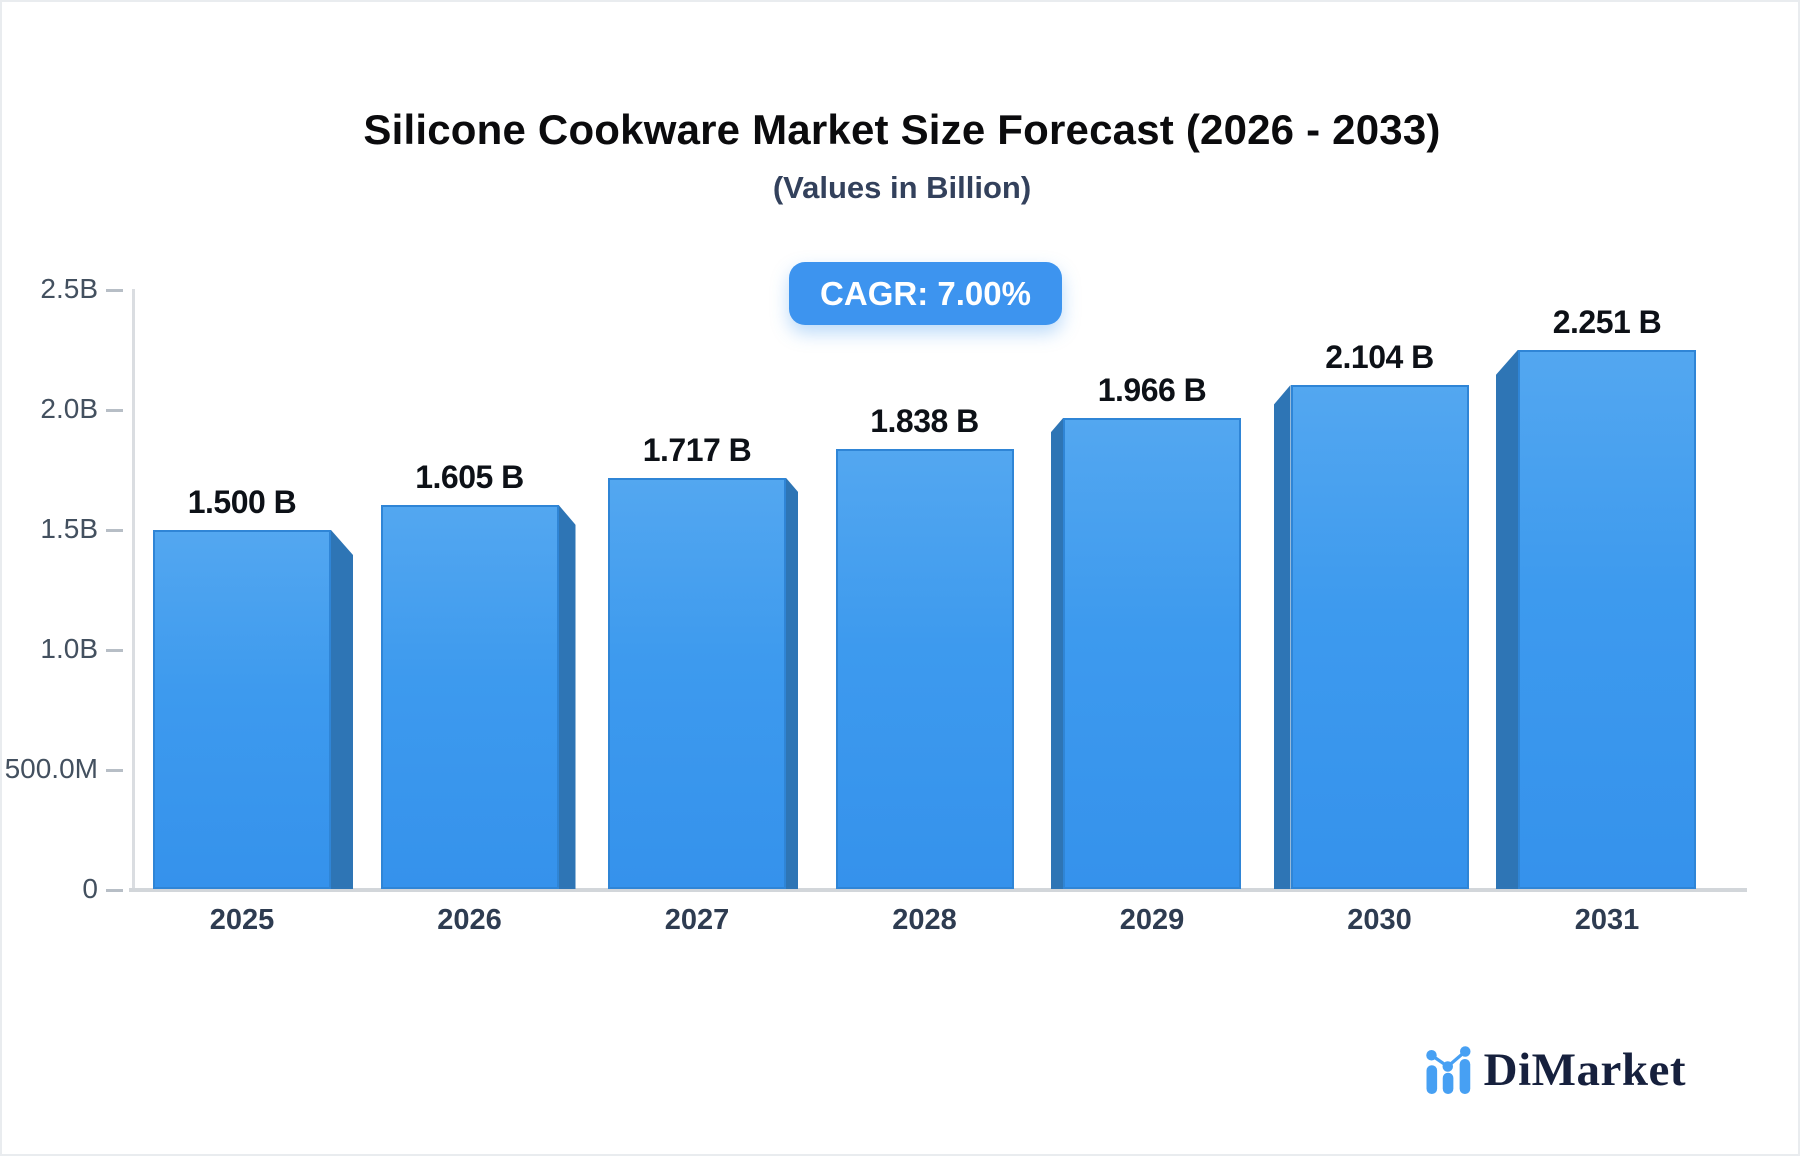 The height and width of the screenshot is (1156, 1800). I want to click on x-axis-label: 2026, so click(469, 920).